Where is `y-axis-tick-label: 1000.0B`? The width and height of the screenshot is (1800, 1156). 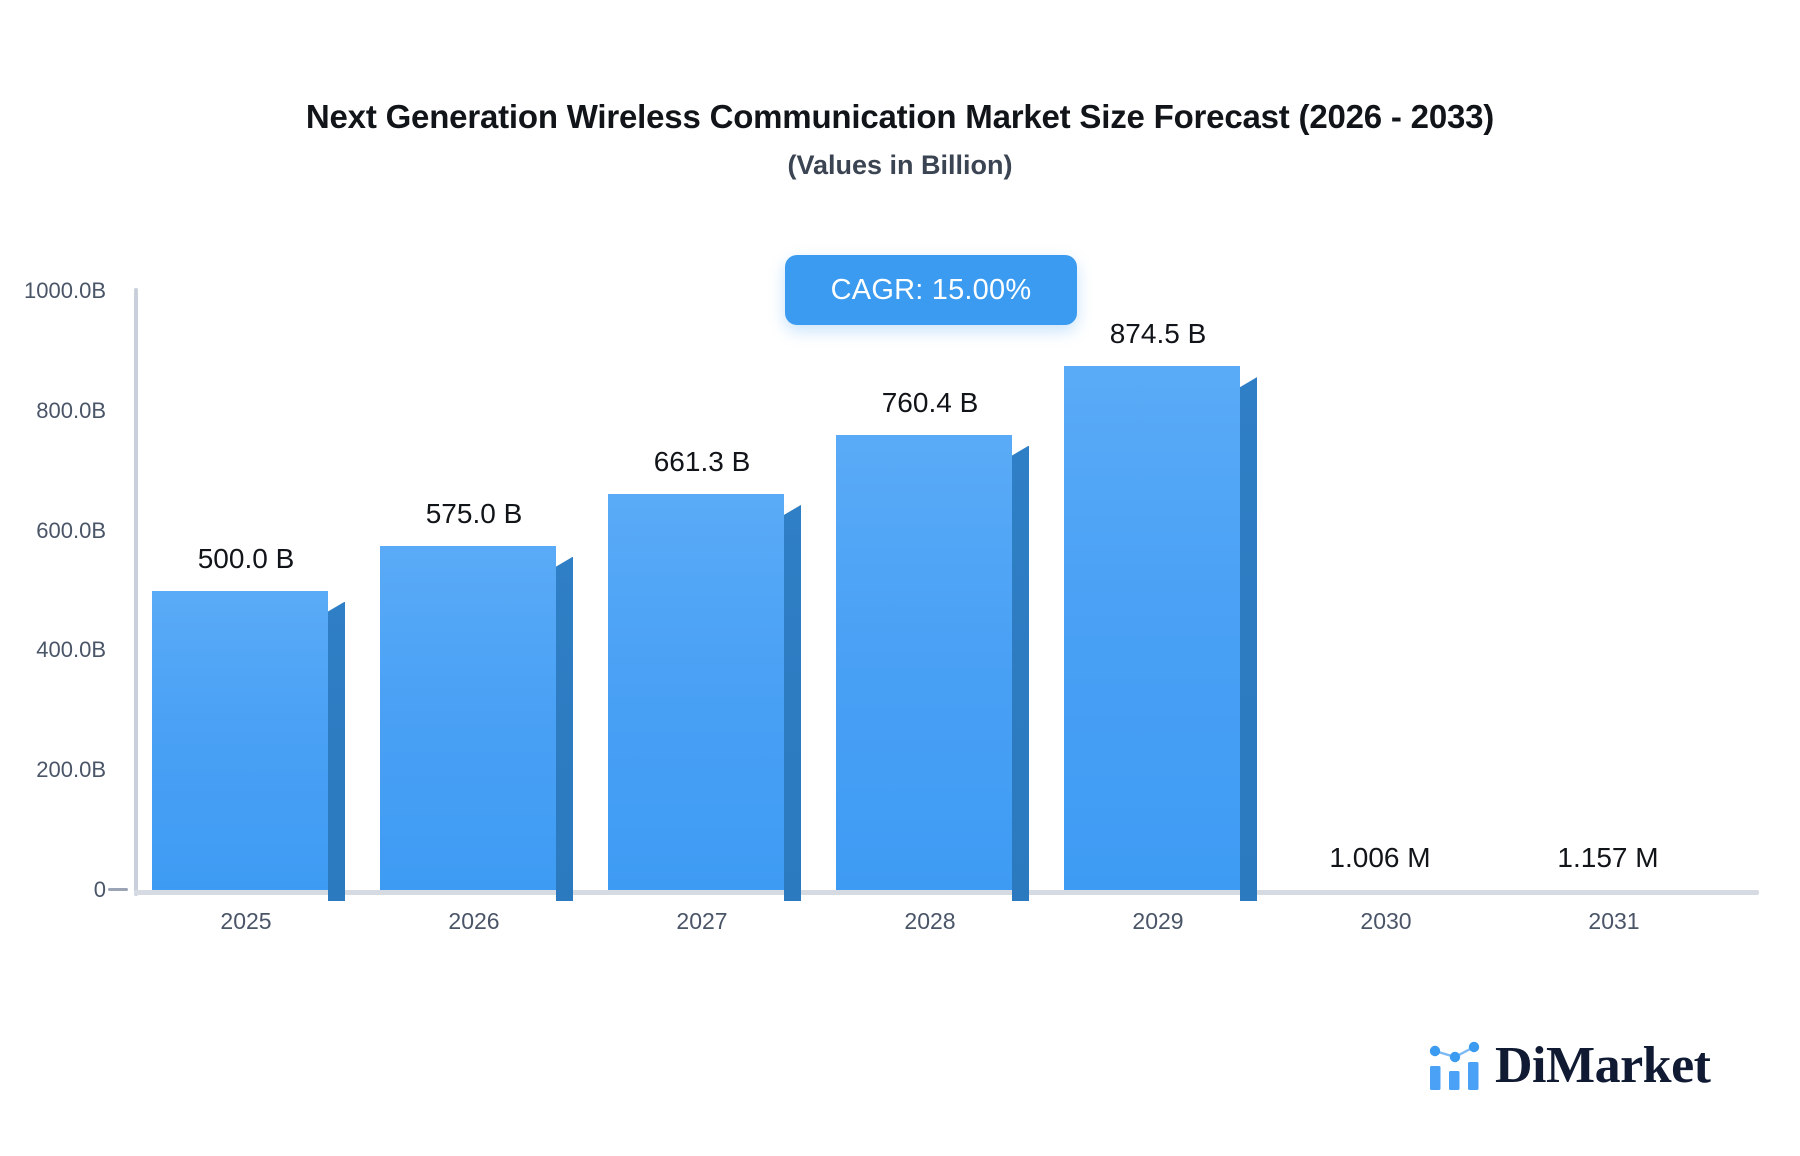
y-axis-tick-label: 1000.0B is located at coordinates (65, 290).